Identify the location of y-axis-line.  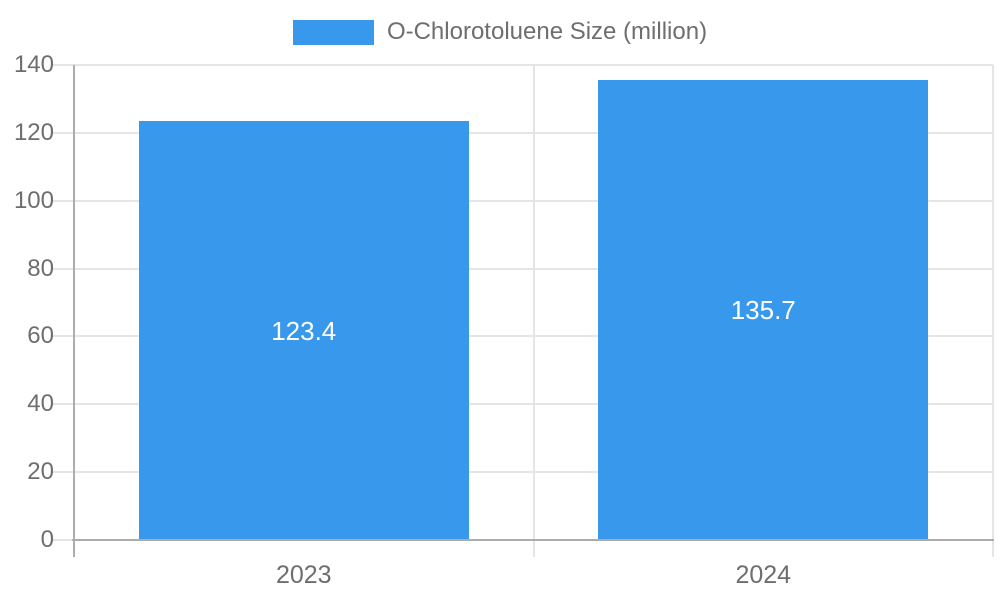
(74, 311).